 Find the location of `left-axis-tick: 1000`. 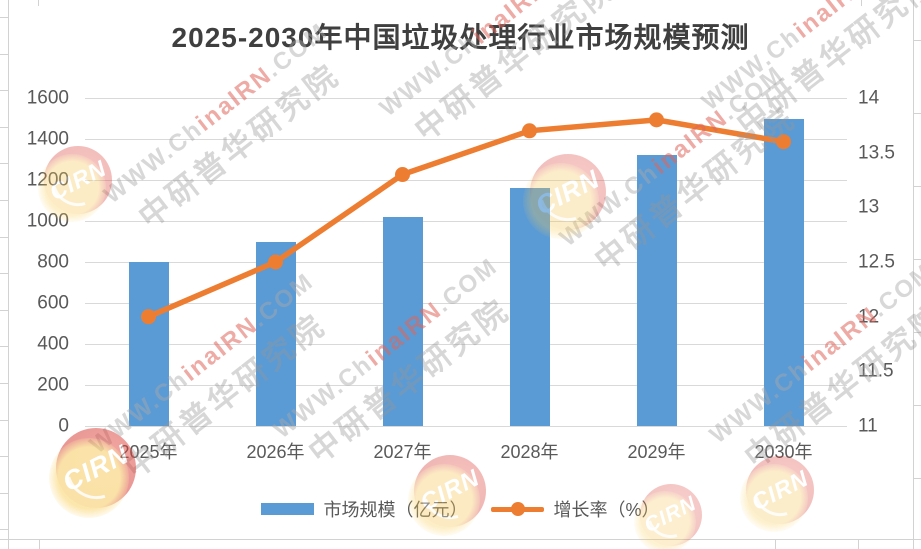

left-axis-tick: 1000 is located at coordinates (47, 221).